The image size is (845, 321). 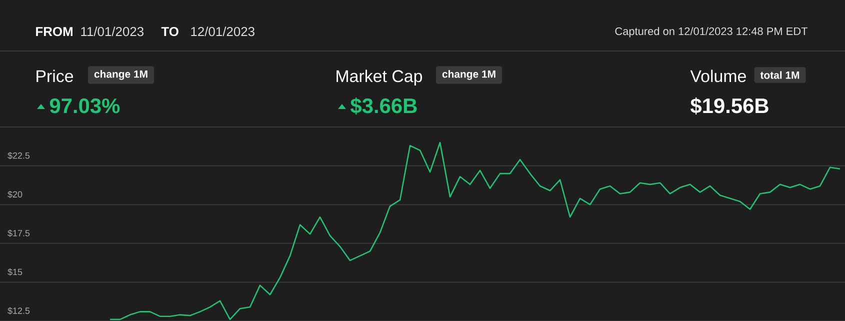 What do you see at coordinates (711, 32) in the screenshot?
I see `text: Captured on 12/01/2023 12:48 PM EDT` at bounding box center [711, 32].